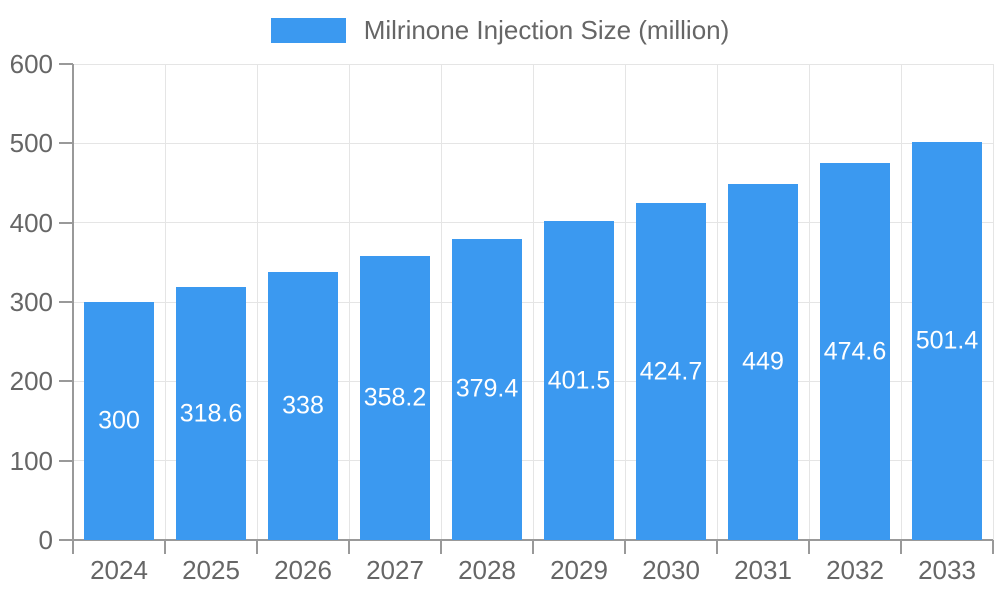 Image resolution: width=1000 pixels, height=600 pixels. Describe the element at coordinates (45, 540) in the screenshot. I see `y-tick-label: 0` at that location.